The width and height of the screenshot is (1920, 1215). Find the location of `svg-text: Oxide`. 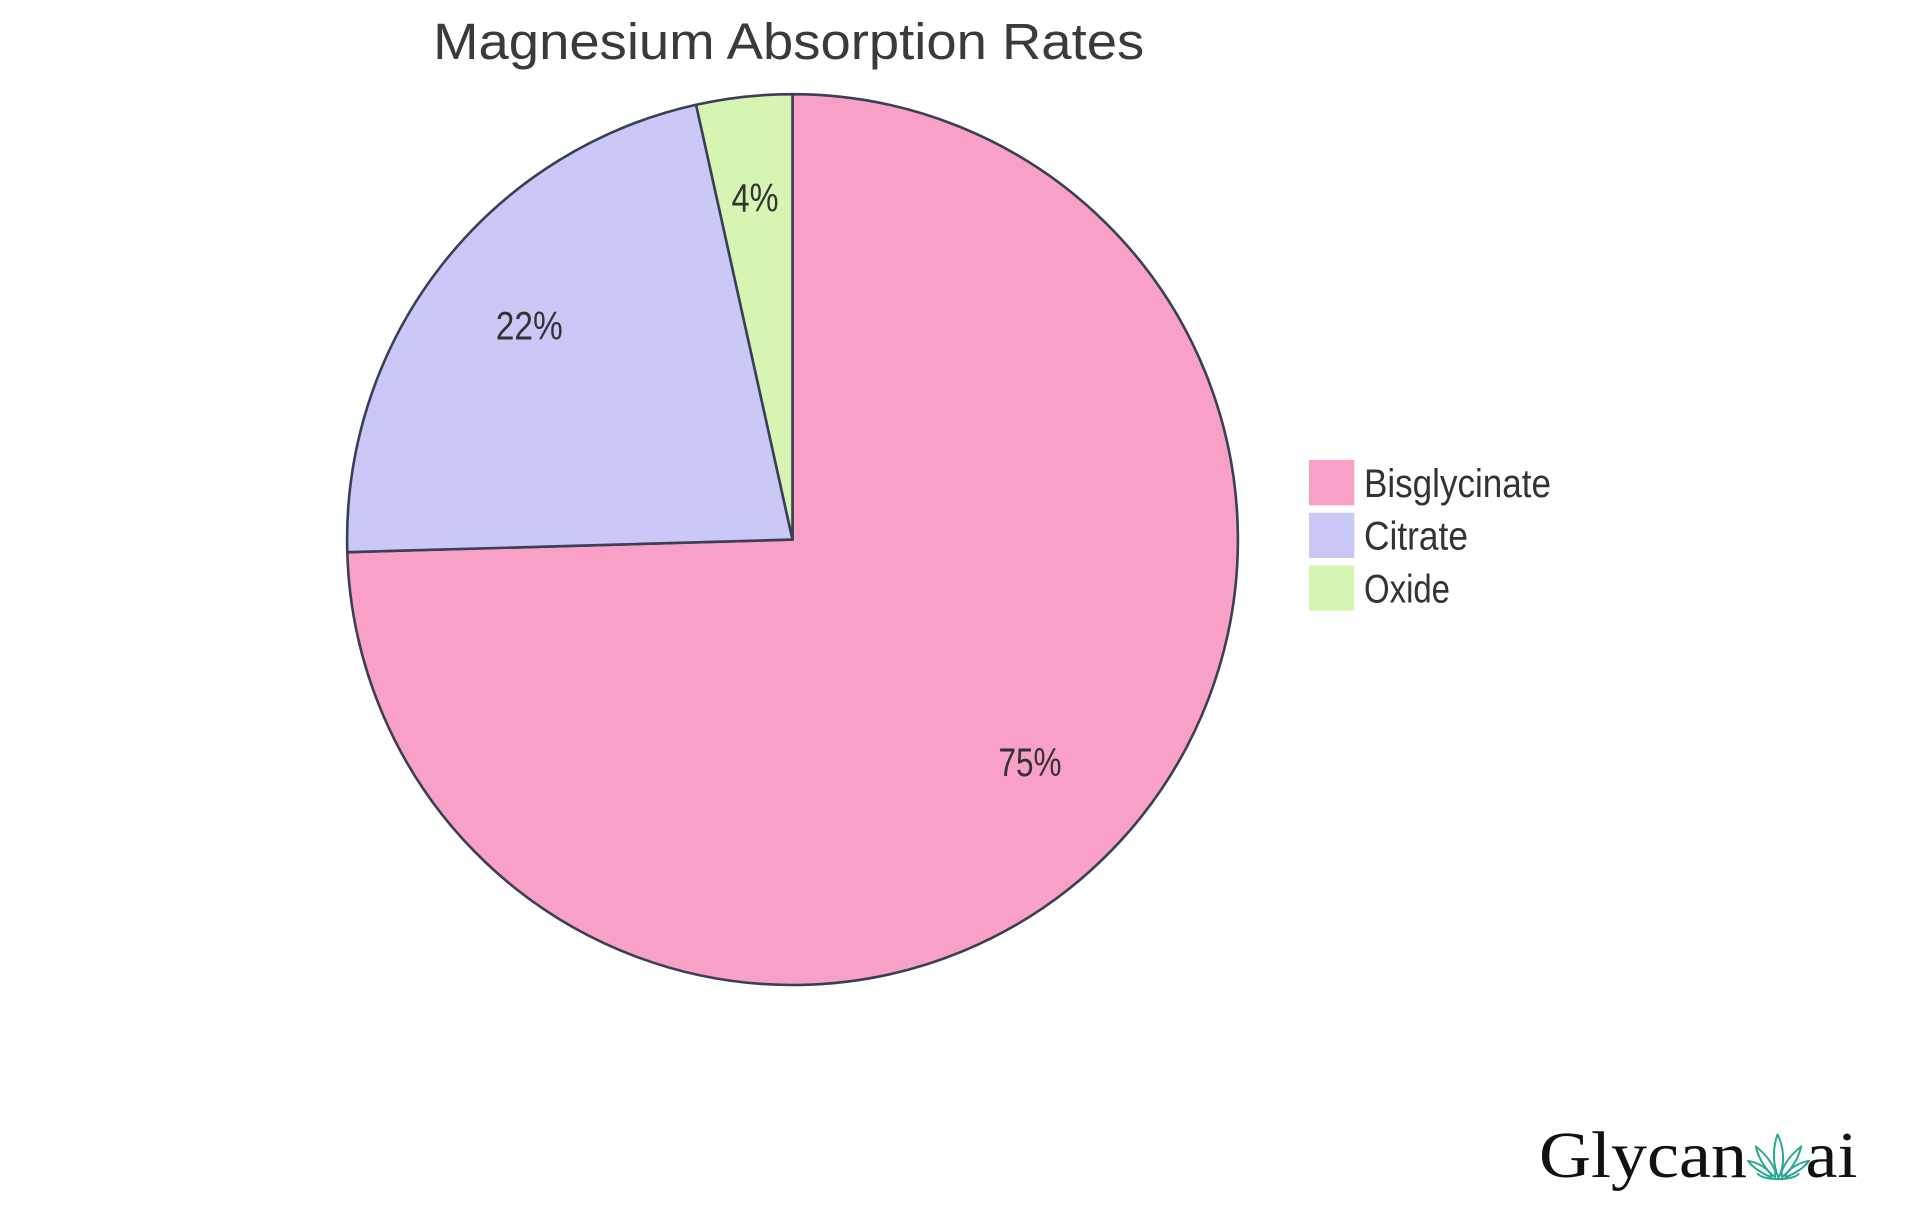

svg-text: Oxide is located at coordinates (1407, 590).